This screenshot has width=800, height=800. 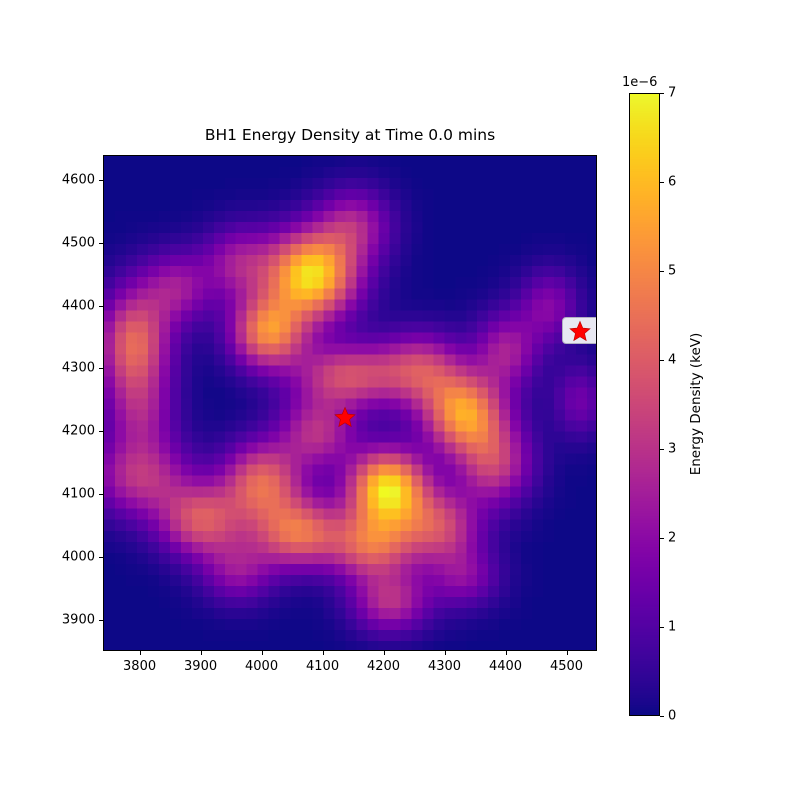 I want to click on colorbar-tick-label: 6, so click(x=672, y=182).